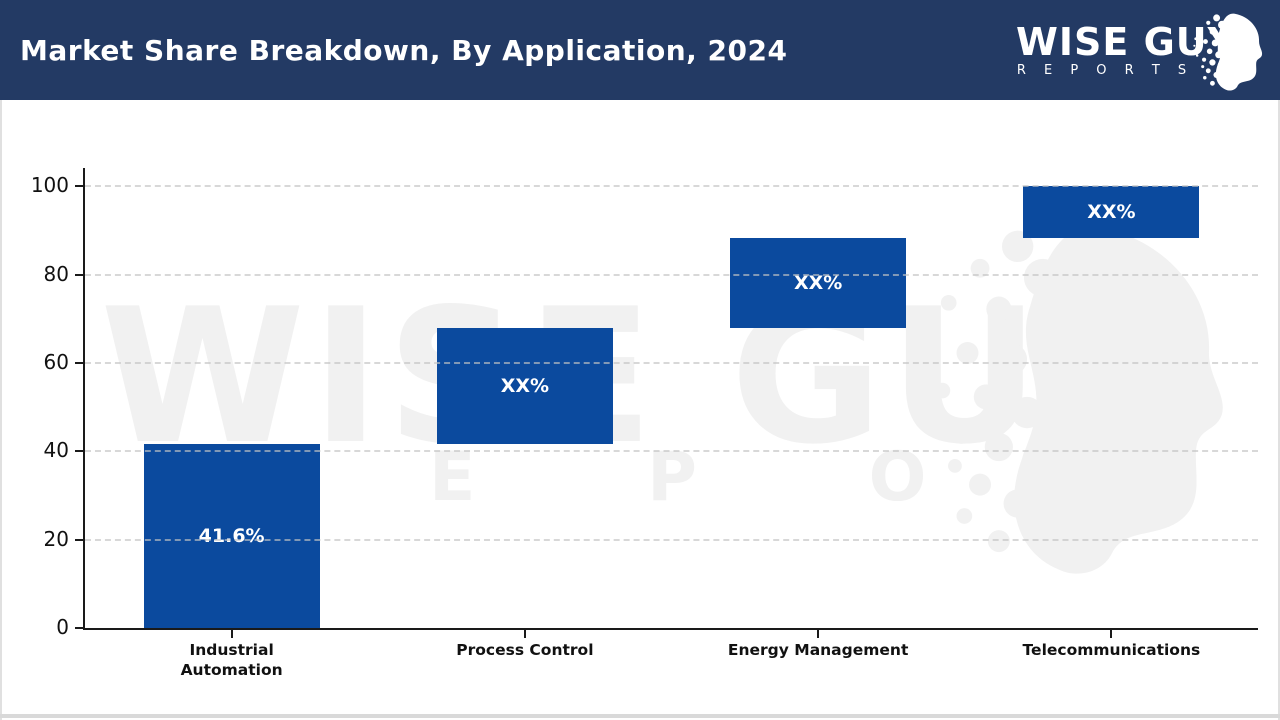 The image size is (1280, 720). I want to click on y-tick-label: 0, so click(62, 627).